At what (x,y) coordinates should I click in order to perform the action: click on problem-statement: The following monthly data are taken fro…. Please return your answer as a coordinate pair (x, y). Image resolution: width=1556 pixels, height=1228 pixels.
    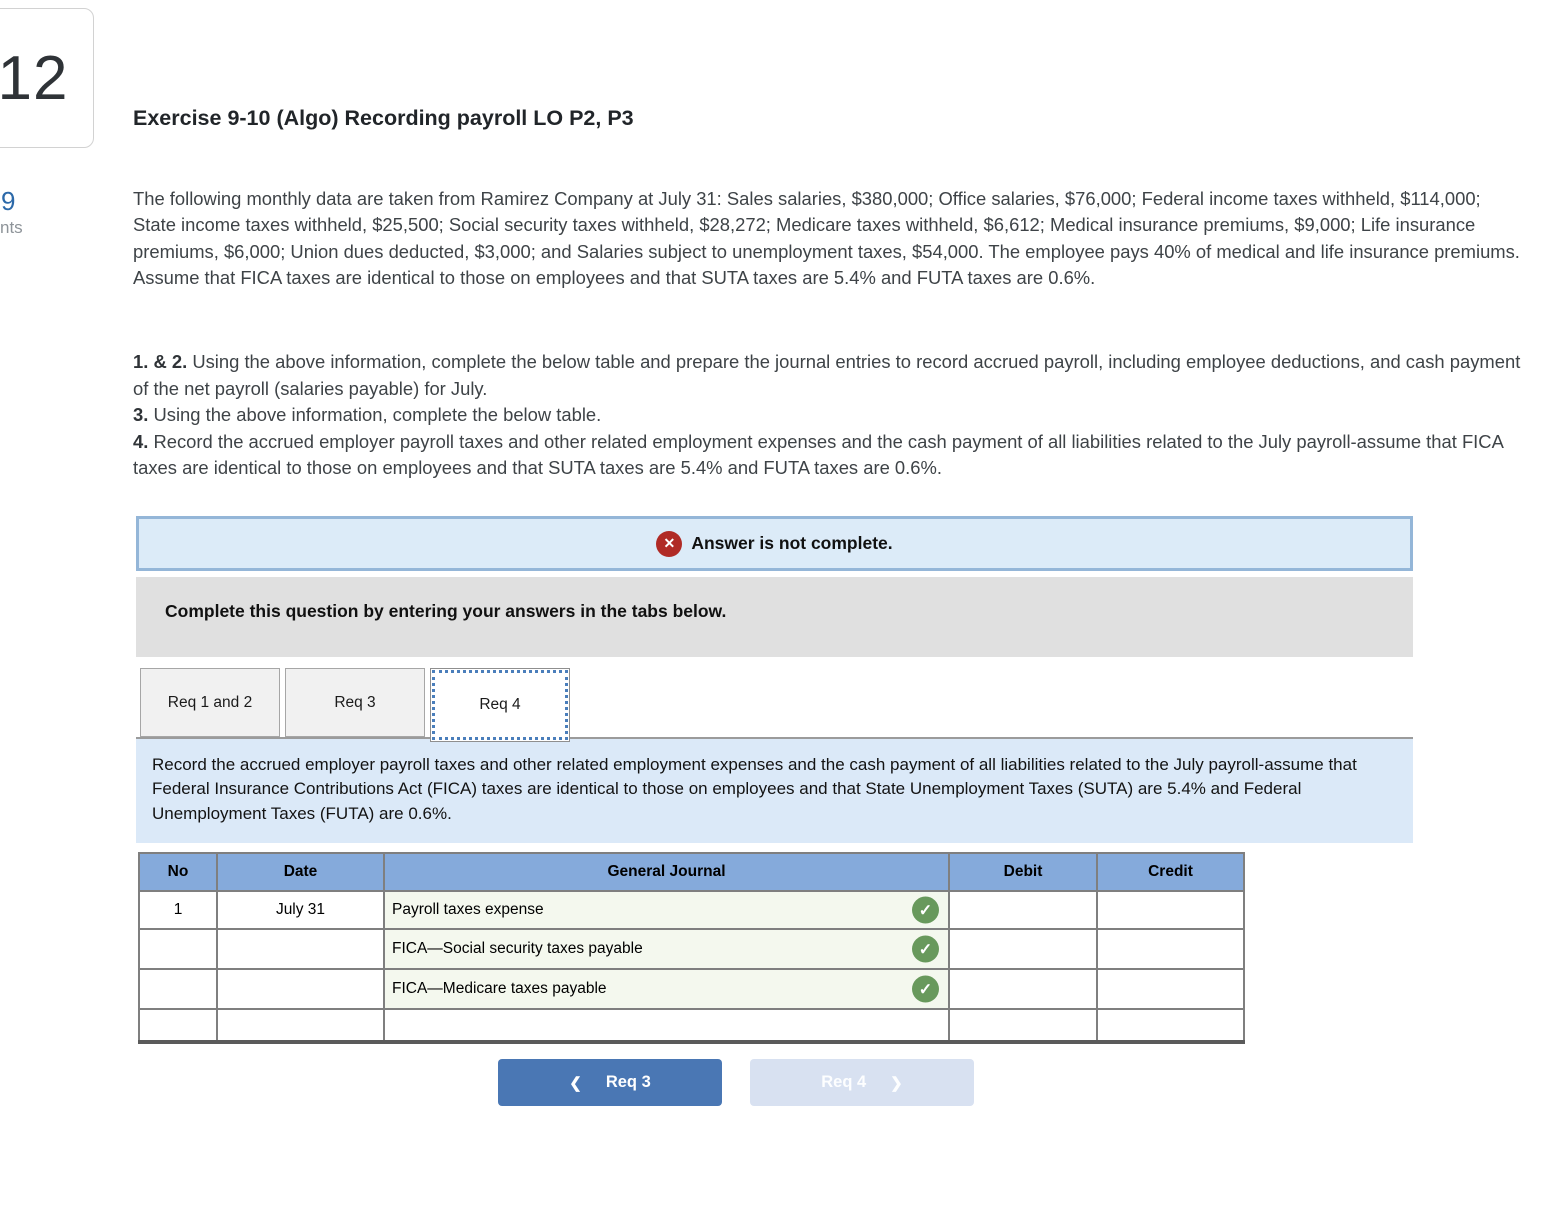
    Looking at the image, I should click on (826, 238).